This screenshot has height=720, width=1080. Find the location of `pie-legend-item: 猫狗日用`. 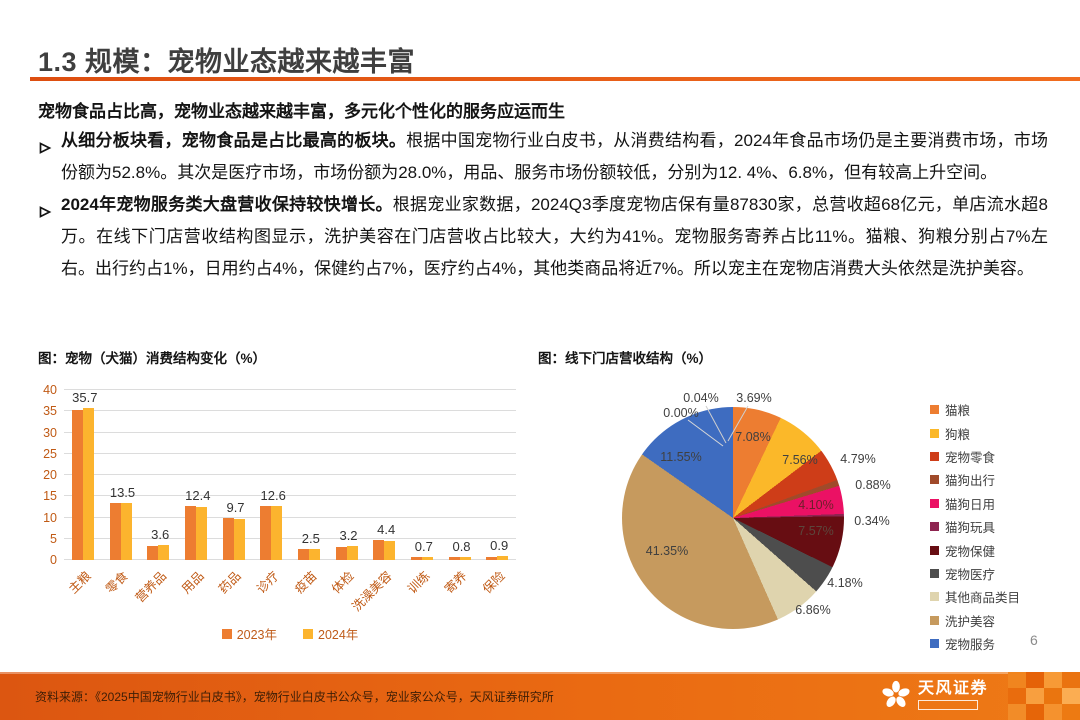

pie-legend-item: 猫狗日用 is located at coordinates (975, 503).